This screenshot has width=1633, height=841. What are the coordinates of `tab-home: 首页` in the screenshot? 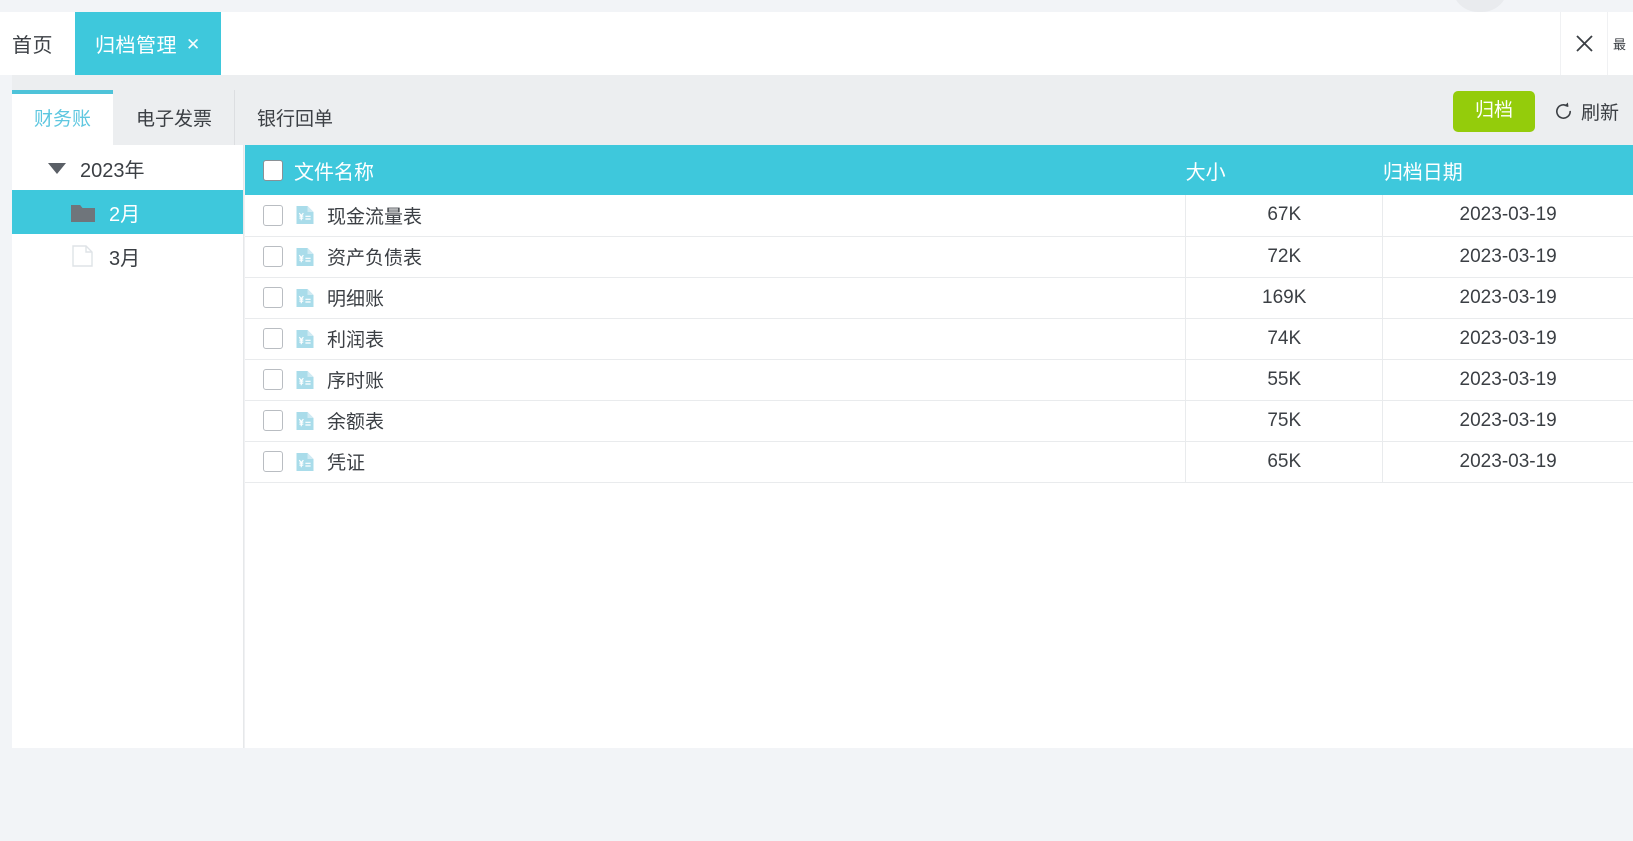 It's located at (37, 43).